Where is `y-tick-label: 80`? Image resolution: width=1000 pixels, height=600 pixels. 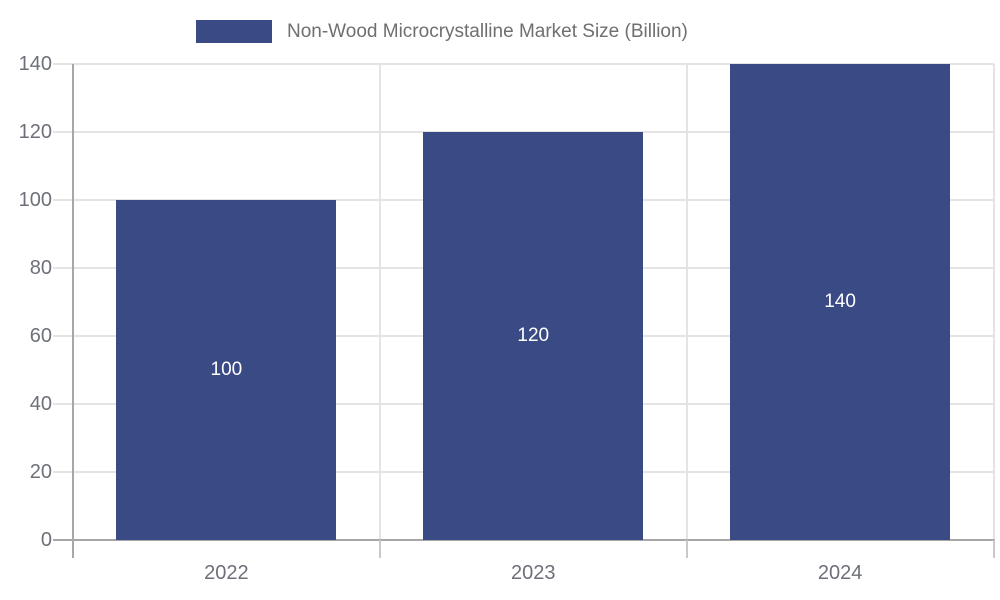 y-tick-label: 80 is located at coordinates (40, 267).